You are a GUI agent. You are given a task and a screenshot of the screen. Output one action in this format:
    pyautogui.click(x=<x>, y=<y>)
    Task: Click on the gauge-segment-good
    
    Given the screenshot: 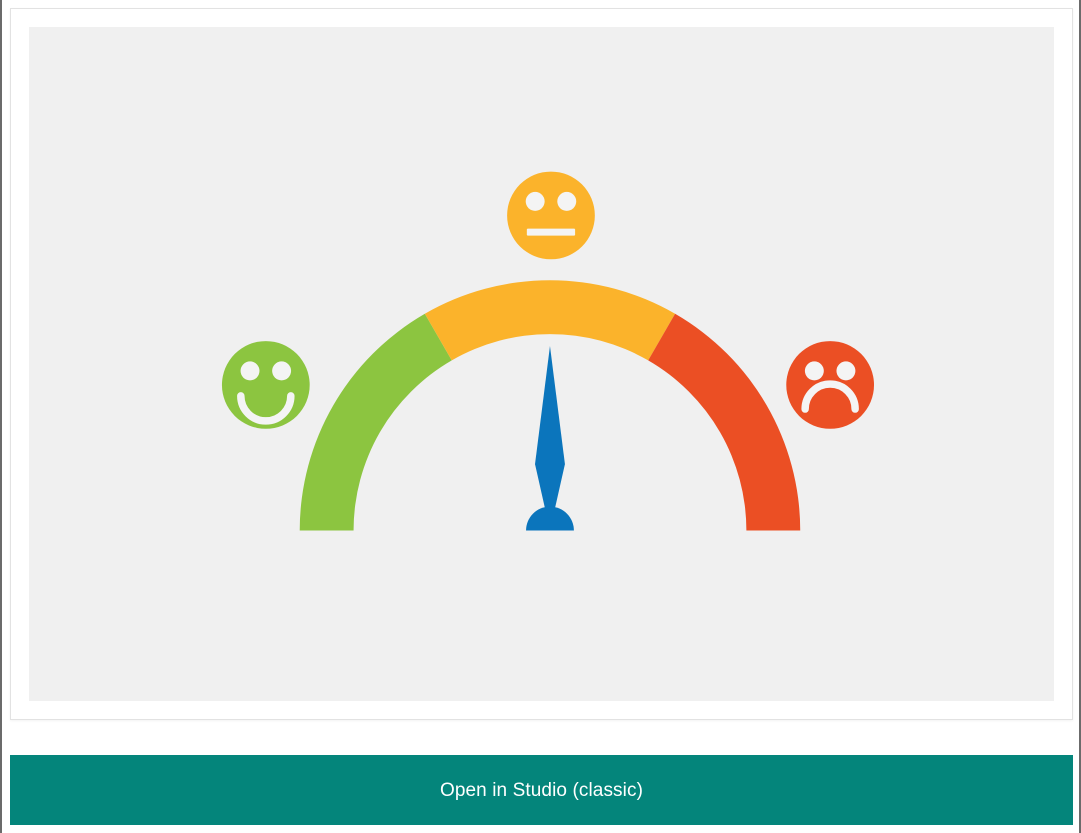 What is the action you would take?
    pyautogui.click(x=375, y=422)
    